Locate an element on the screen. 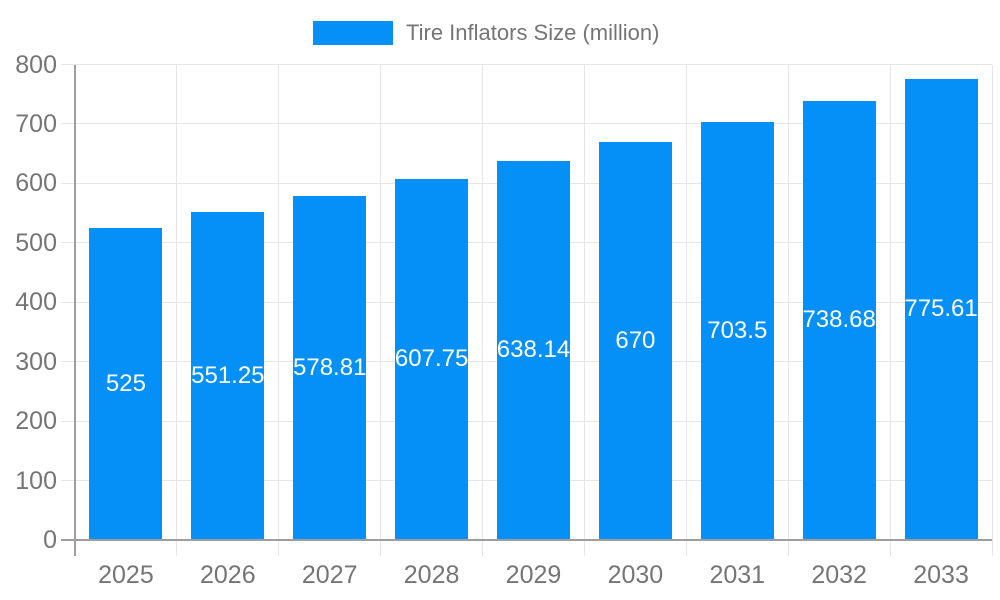 The height and width of the screenshot is (600, 1000). bar-value-label-2026: 551.25 is located at coordinates (228, 376).